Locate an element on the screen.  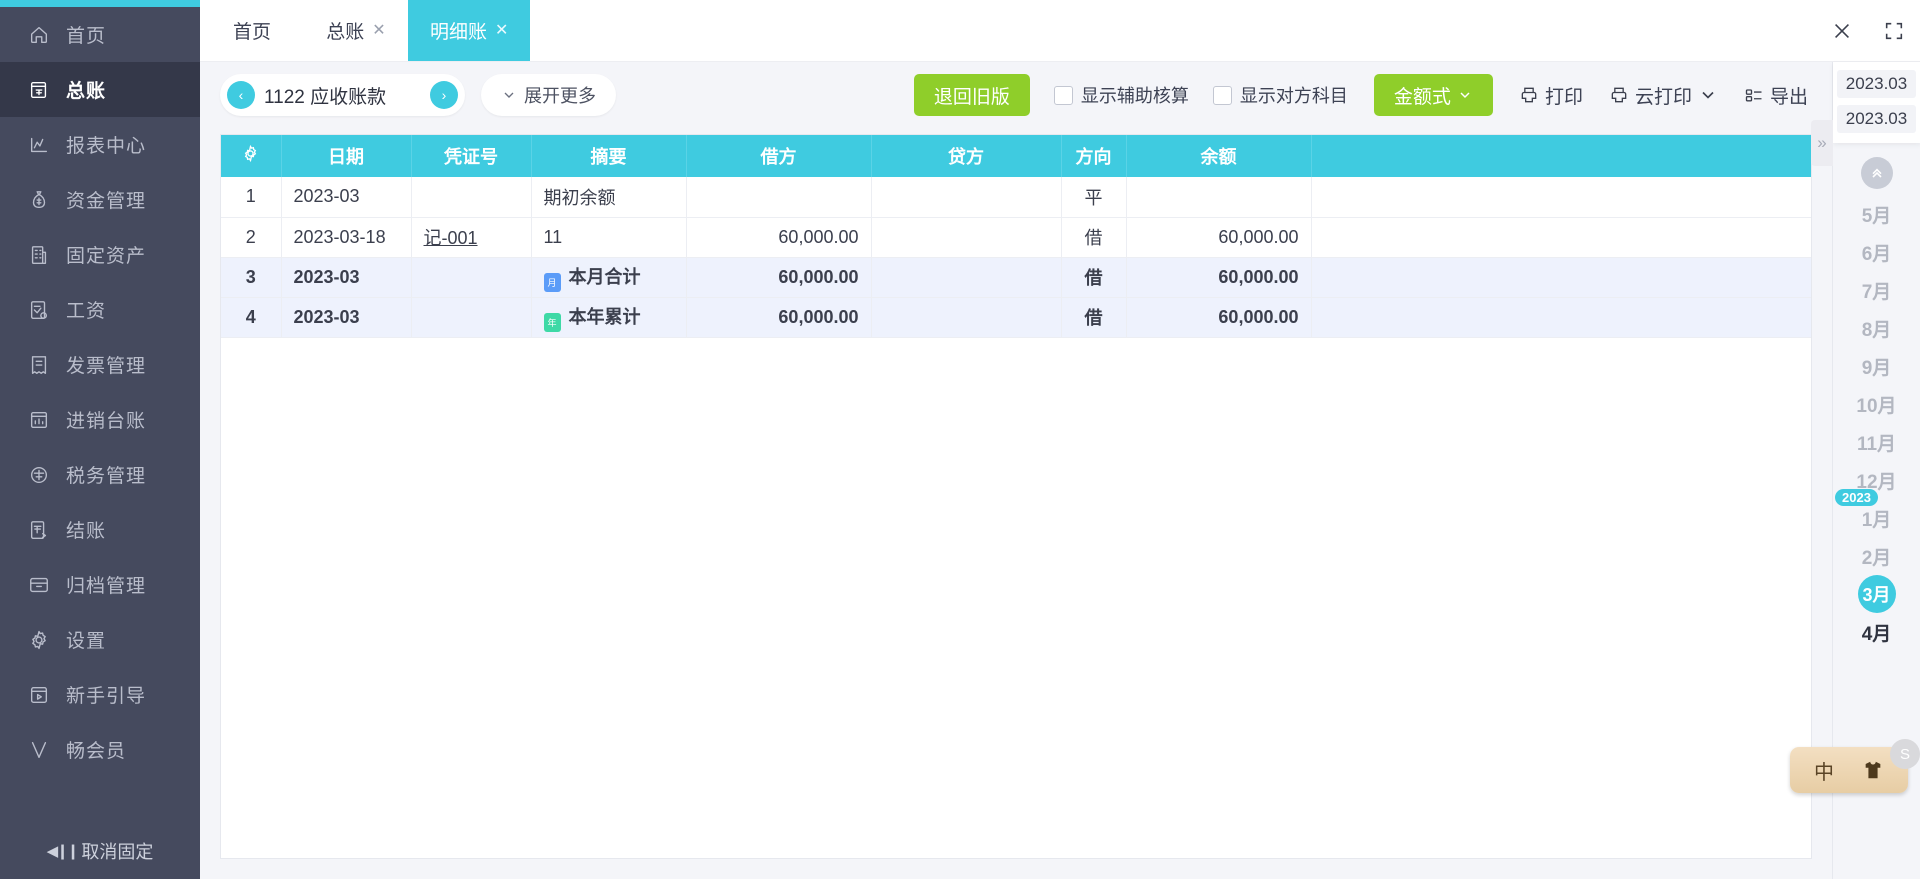
summary-badge-icon: 年 is located at coordinates (552, 322).